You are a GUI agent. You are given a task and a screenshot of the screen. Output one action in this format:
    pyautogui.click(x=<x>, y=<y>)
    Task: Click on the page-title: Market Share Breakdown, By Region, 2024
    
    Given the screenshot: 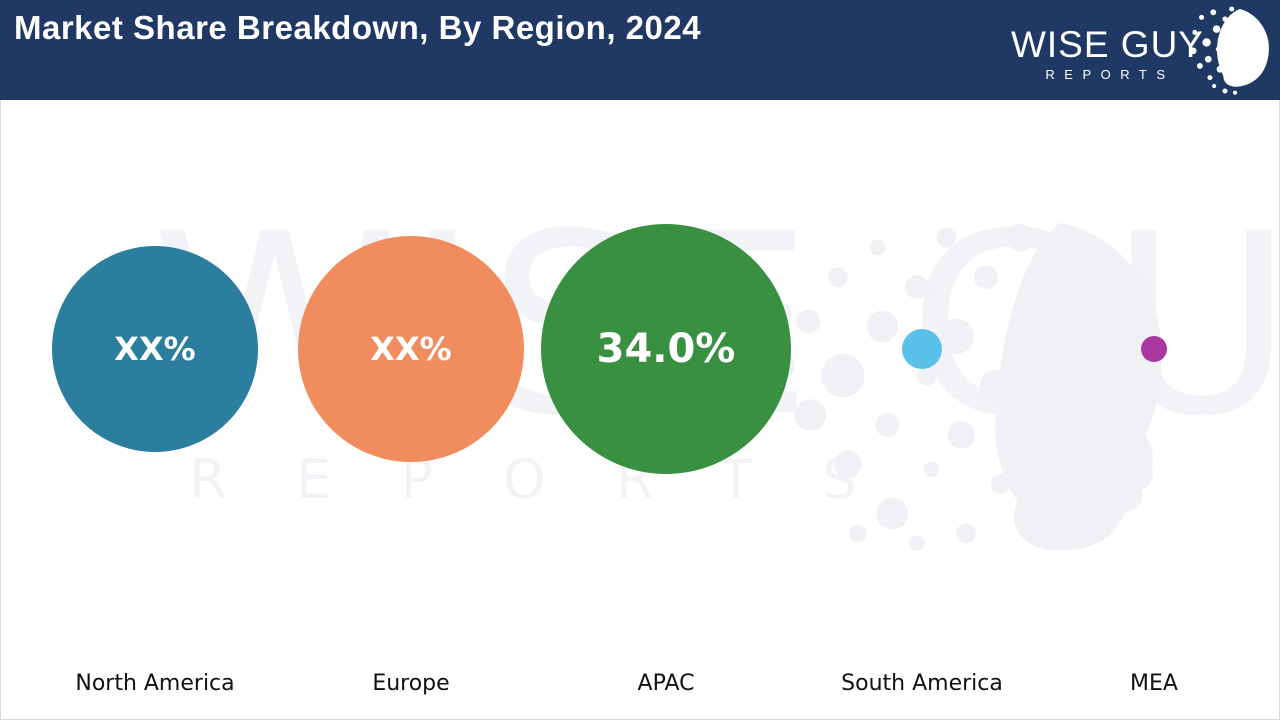 What is the action you would take?
    pyautogui.click(x=358, y=27)
    